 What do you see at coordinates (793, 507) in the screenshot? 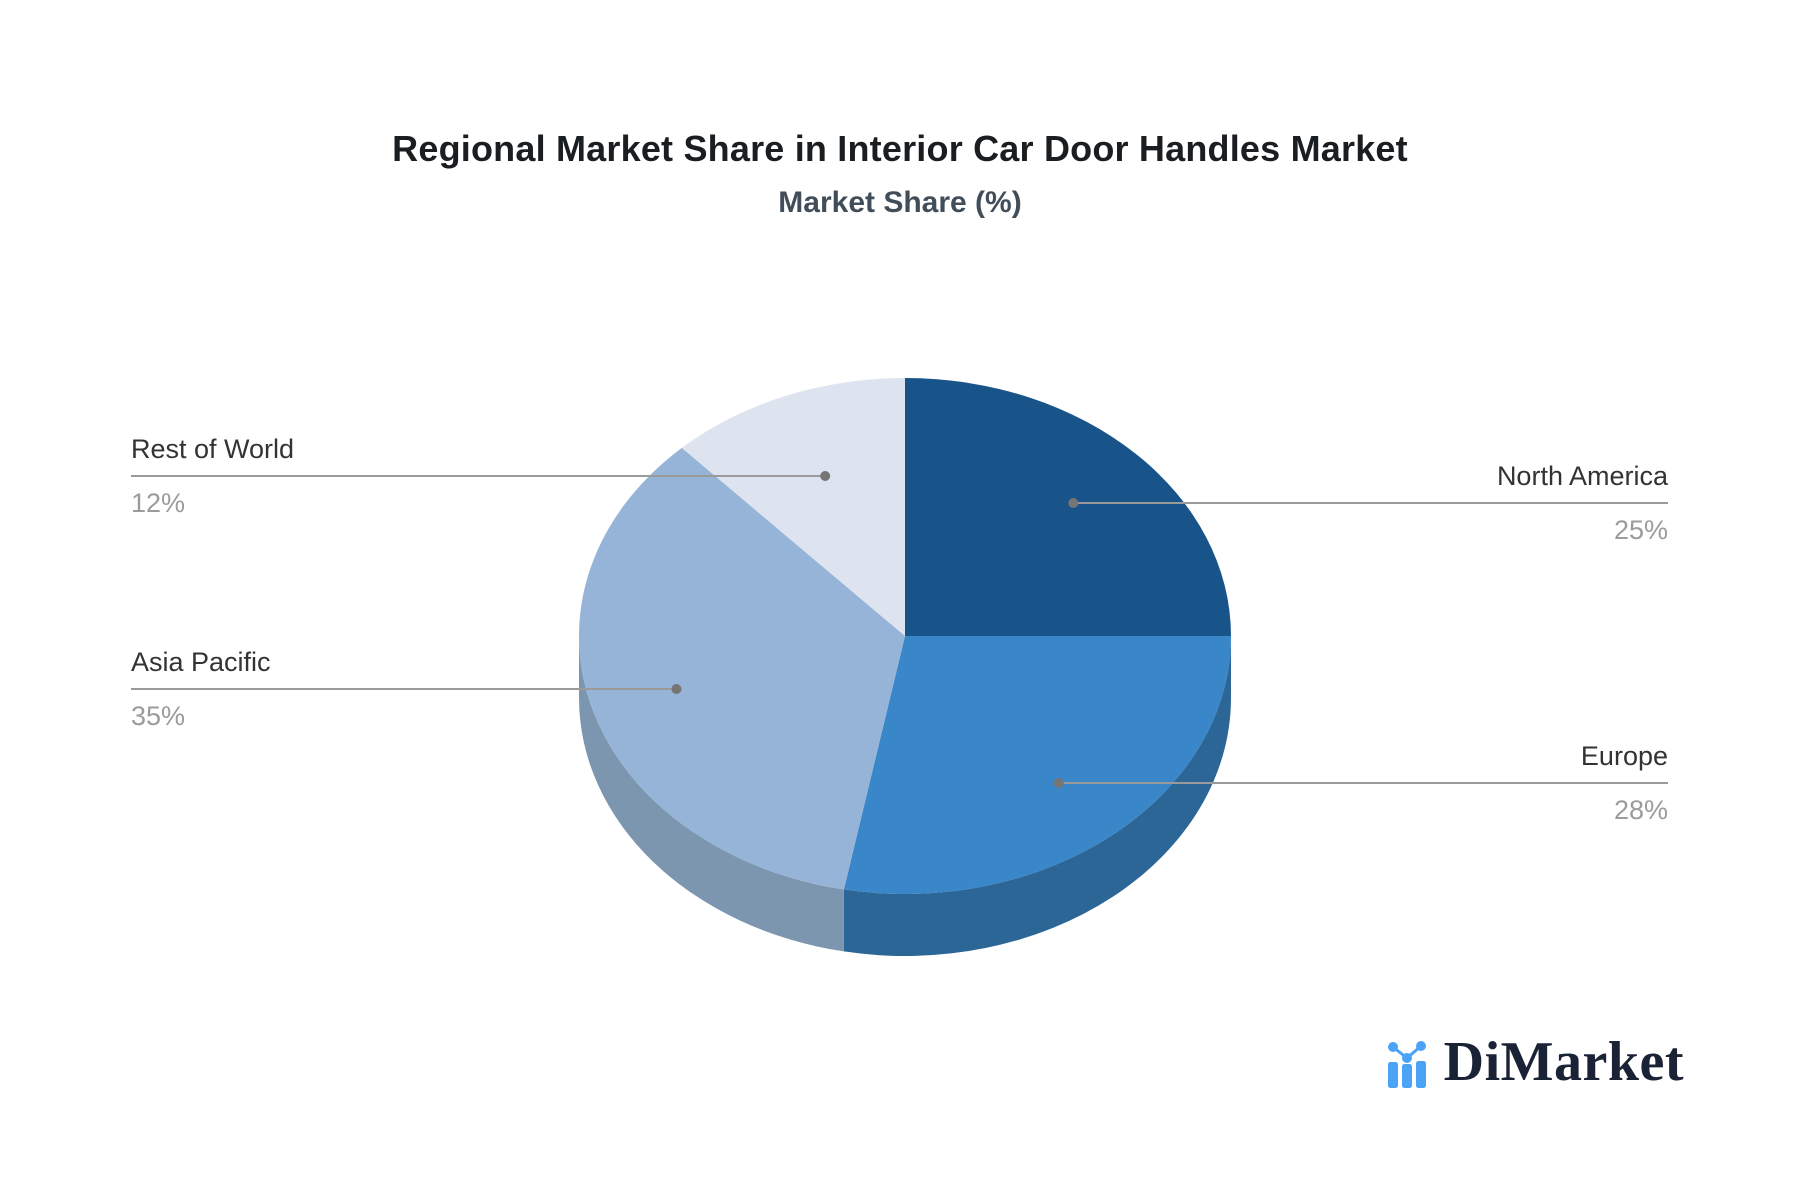
I see `pie-slice-rest-of-world` at bounding box center [793, 507].